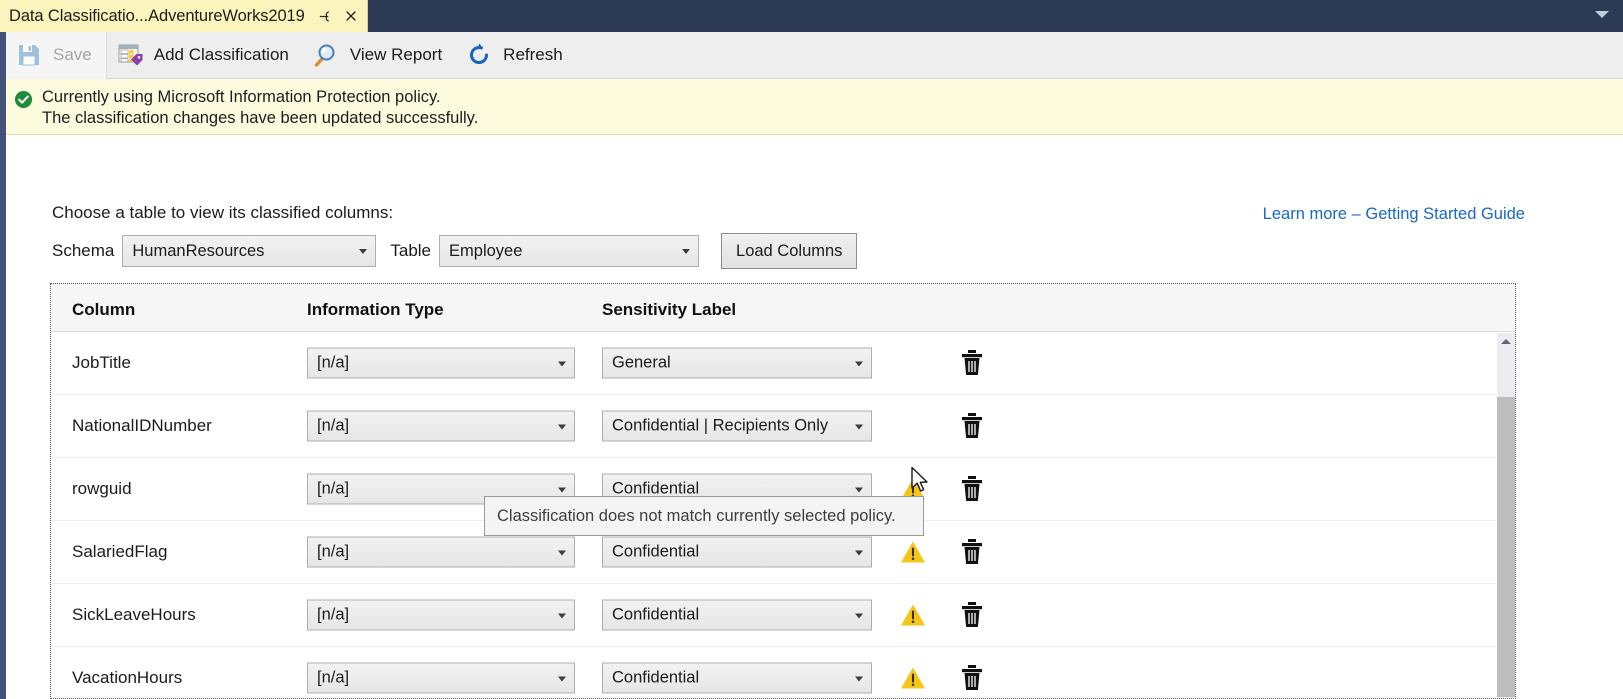  I want to click on sensitivity-label-value: Confidential | Recipients Only, so click(720, 425).